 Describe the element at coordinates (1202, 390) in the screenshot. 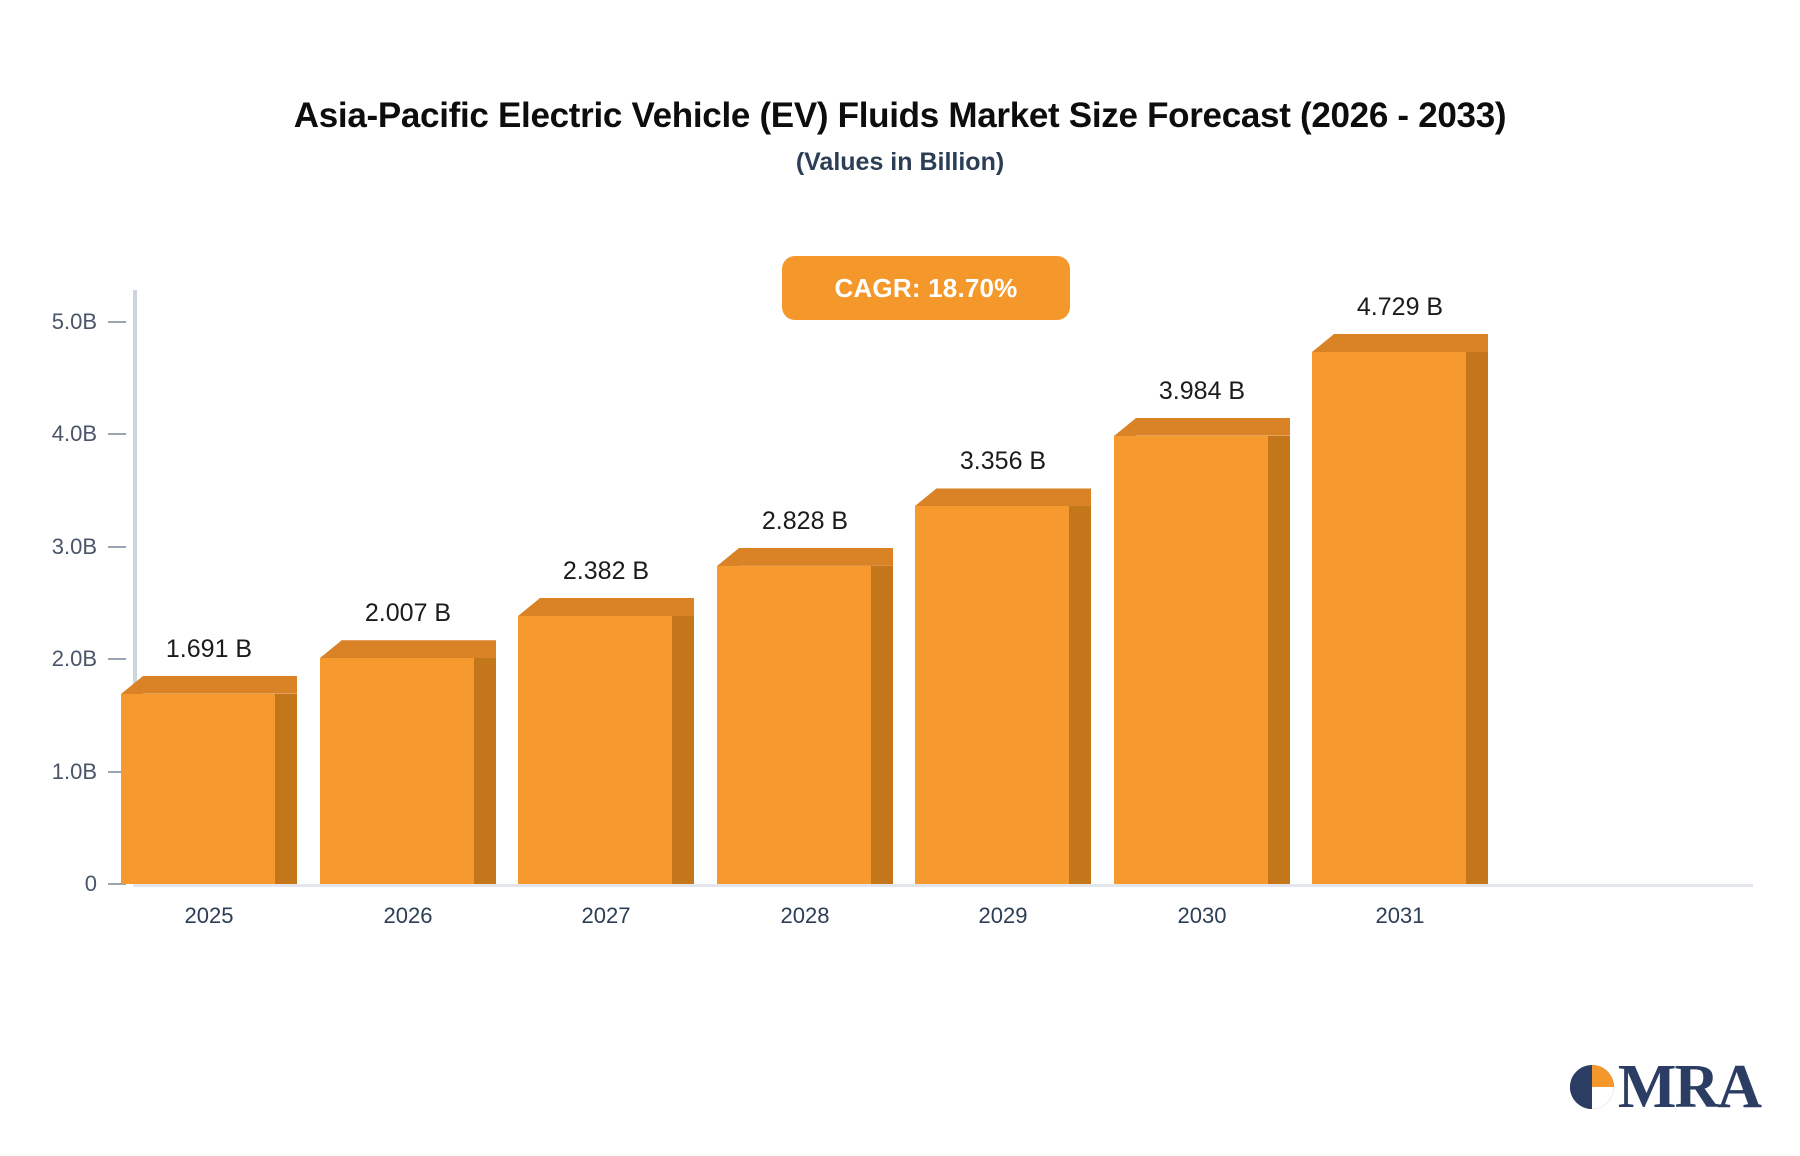

I see `bar-value-label: 3.984 B` at that location.